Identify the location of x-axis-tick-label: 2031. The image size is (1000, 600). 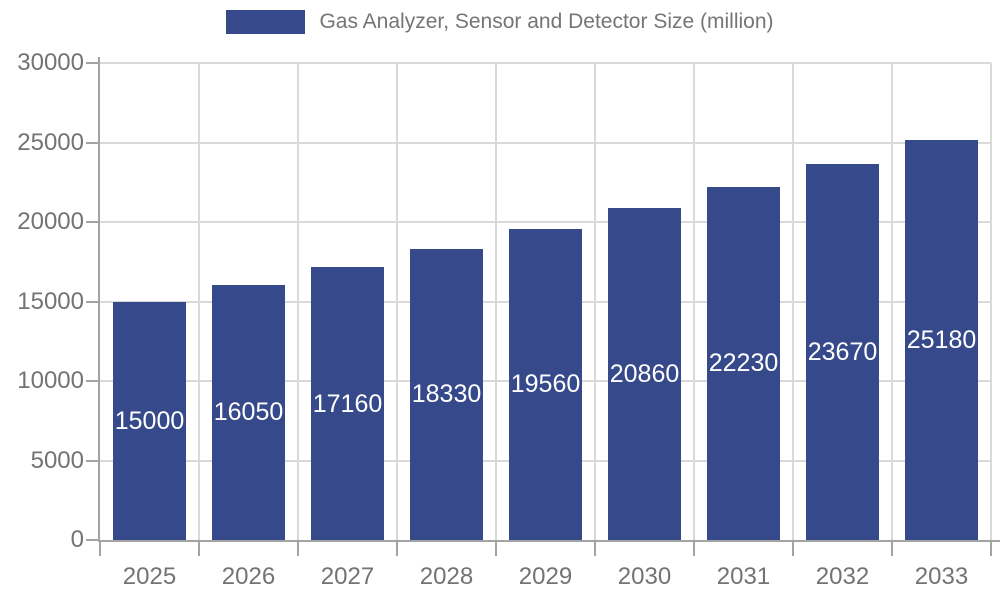
(743, 576).